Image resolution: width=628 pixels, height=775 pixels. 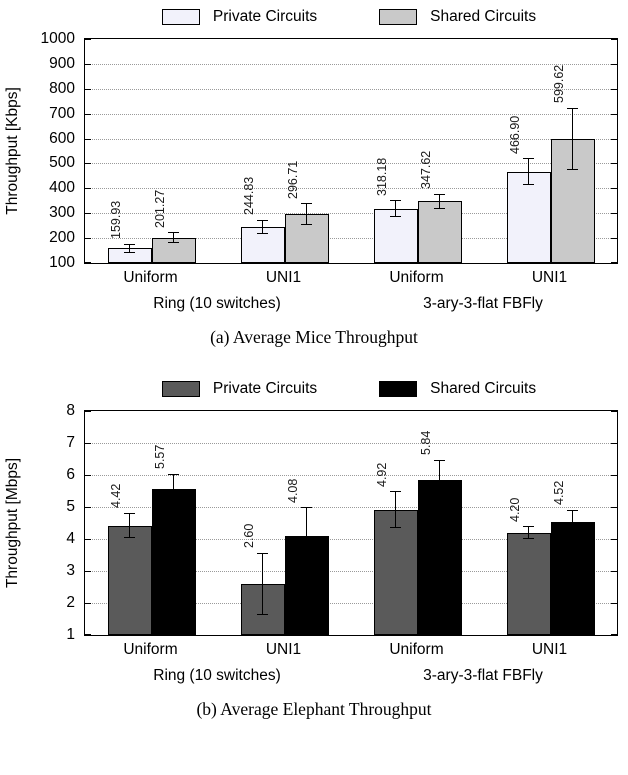 What do you see at coordinates (416, 277) in the screenshot?
I see `x-tick-label: Uniform` at bounding box center [416, 277].